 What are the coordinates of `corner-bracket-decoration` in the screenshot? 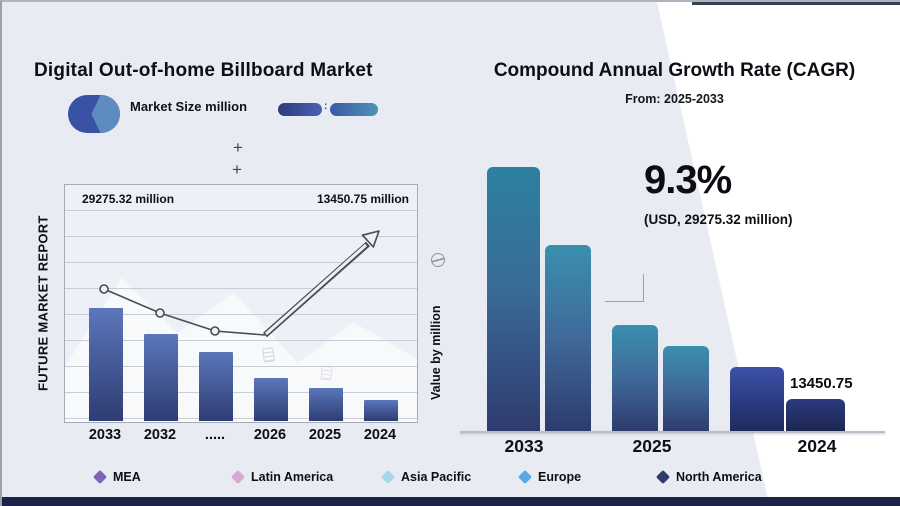 It's located at (624, 288).